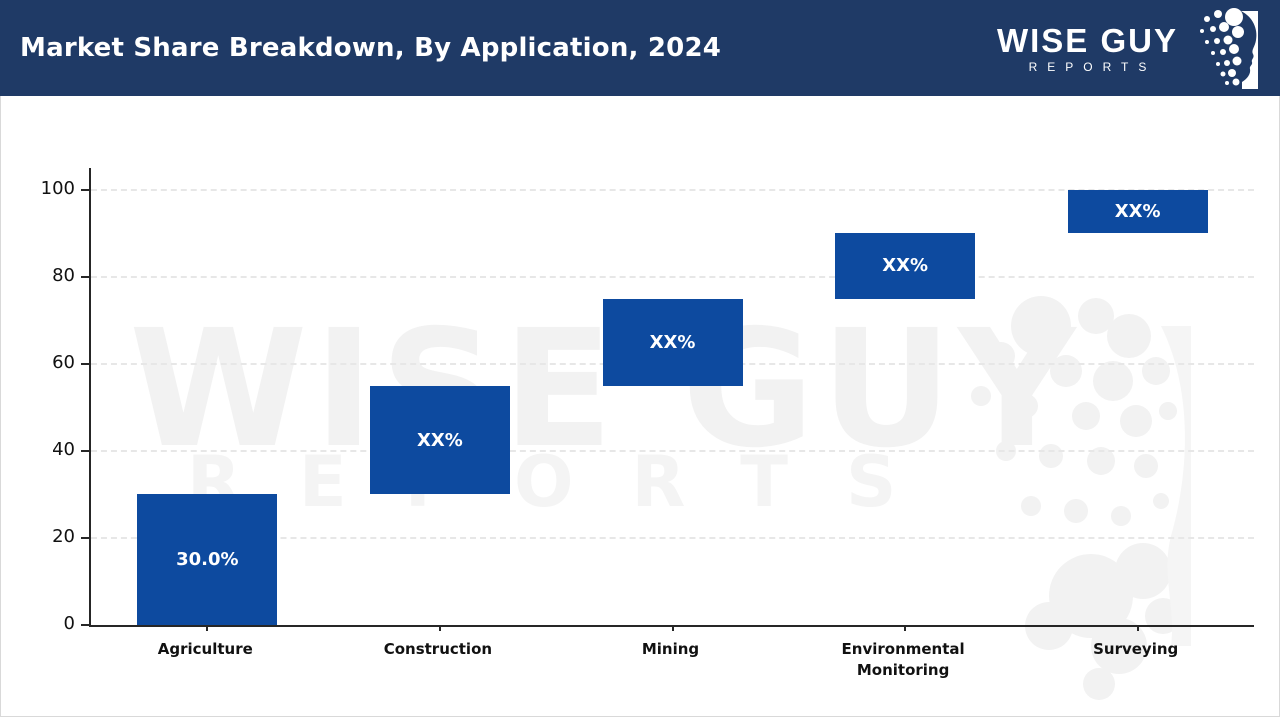 The width and height of the screenshot is (1280, 720). What do you see at coordinates (63, 449) in the screenshot?
I see `y-axis-tick-label: 40` at bounding box center [63, 449].